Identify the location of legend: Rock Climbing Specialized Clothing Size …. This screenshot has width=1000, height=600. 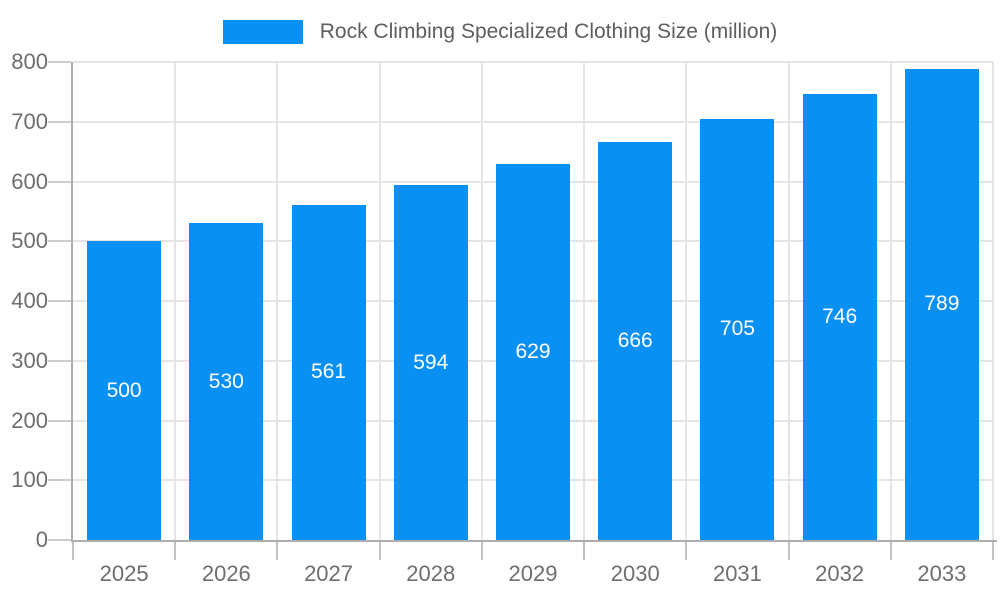
(500, 32).